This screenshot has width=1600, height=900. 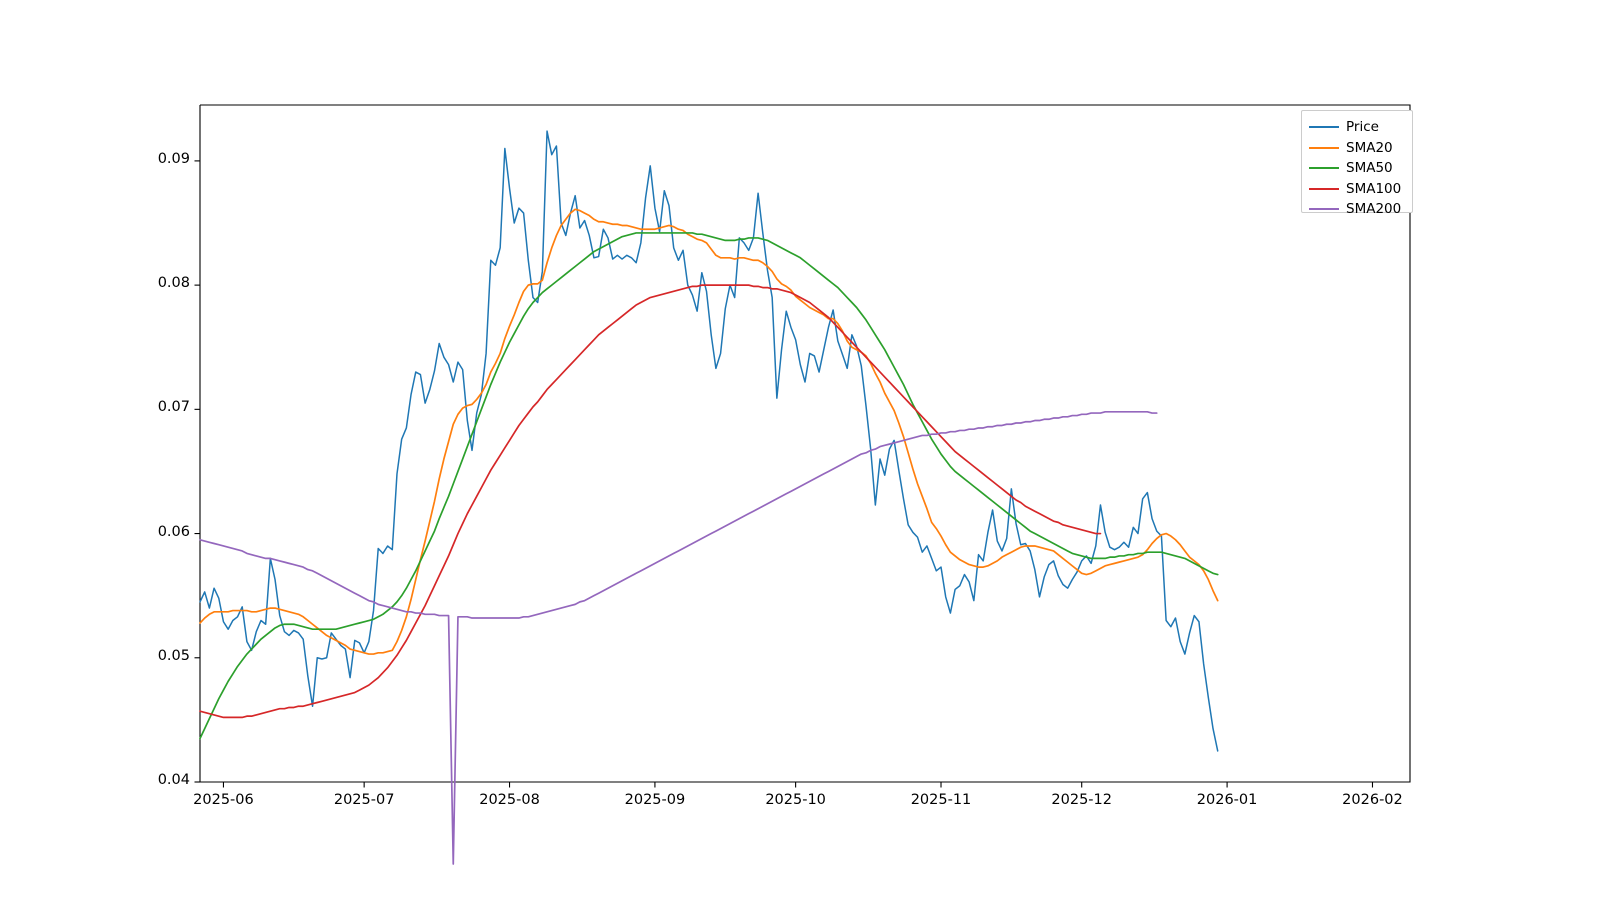 I want to click on legend-item-sma50: SMA50, so click(x=1357, y=168).